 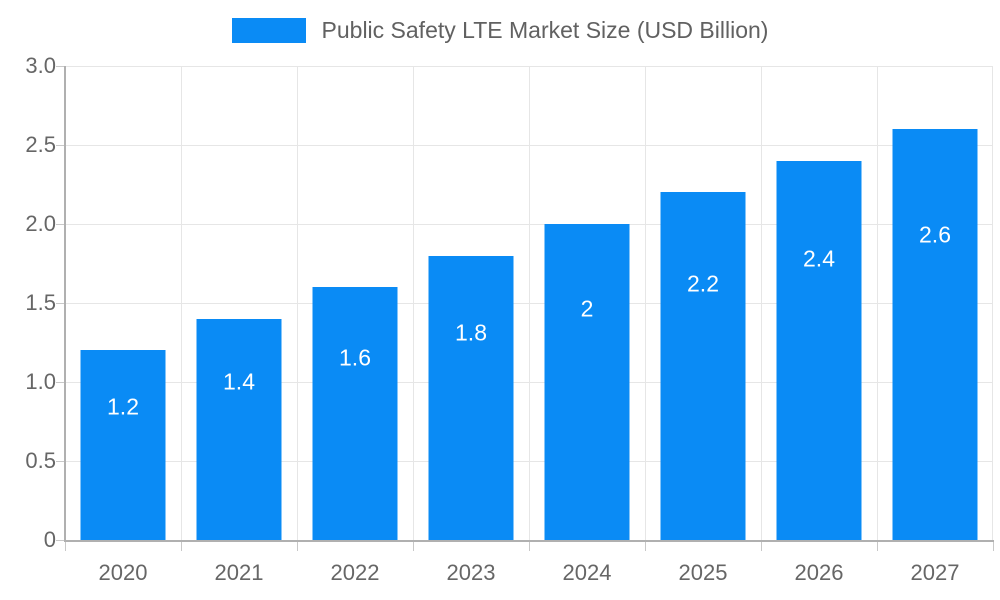 I want to click on y-tick-label: 0, so click(x=49, y=539).